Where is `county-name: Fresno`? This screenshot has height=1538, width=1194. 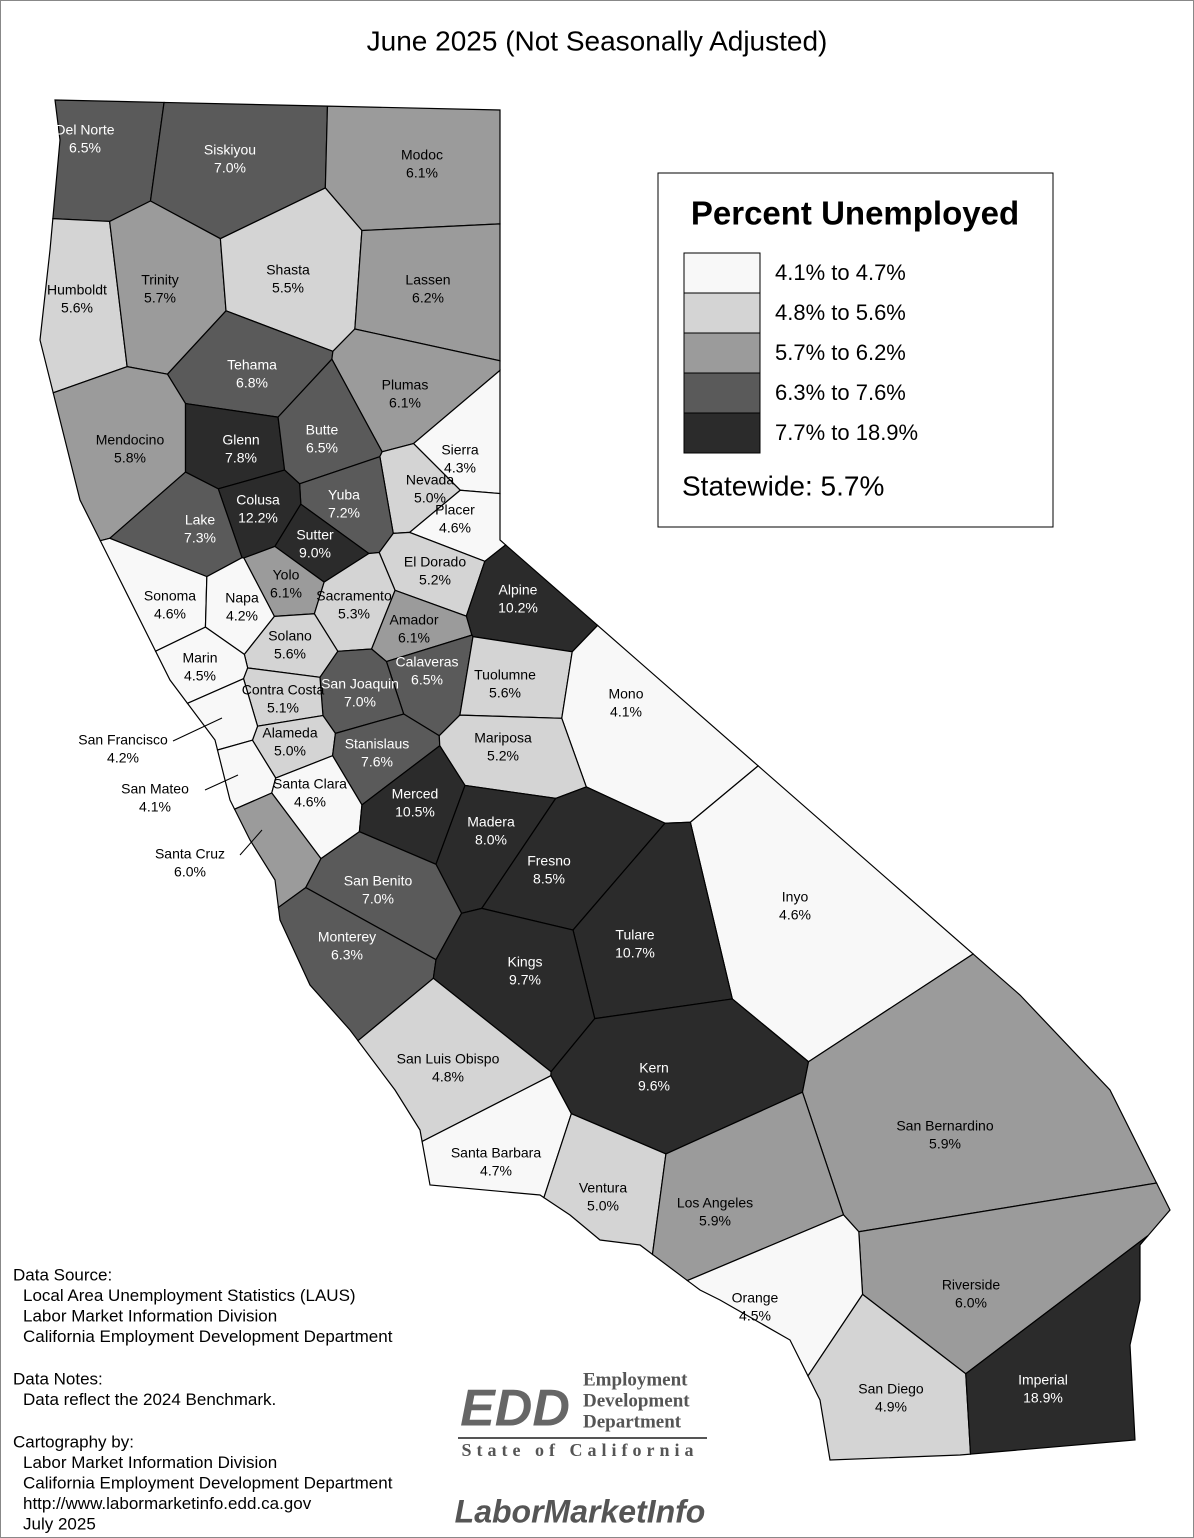 county-name: Fresno is located at coordinates (549, 861).